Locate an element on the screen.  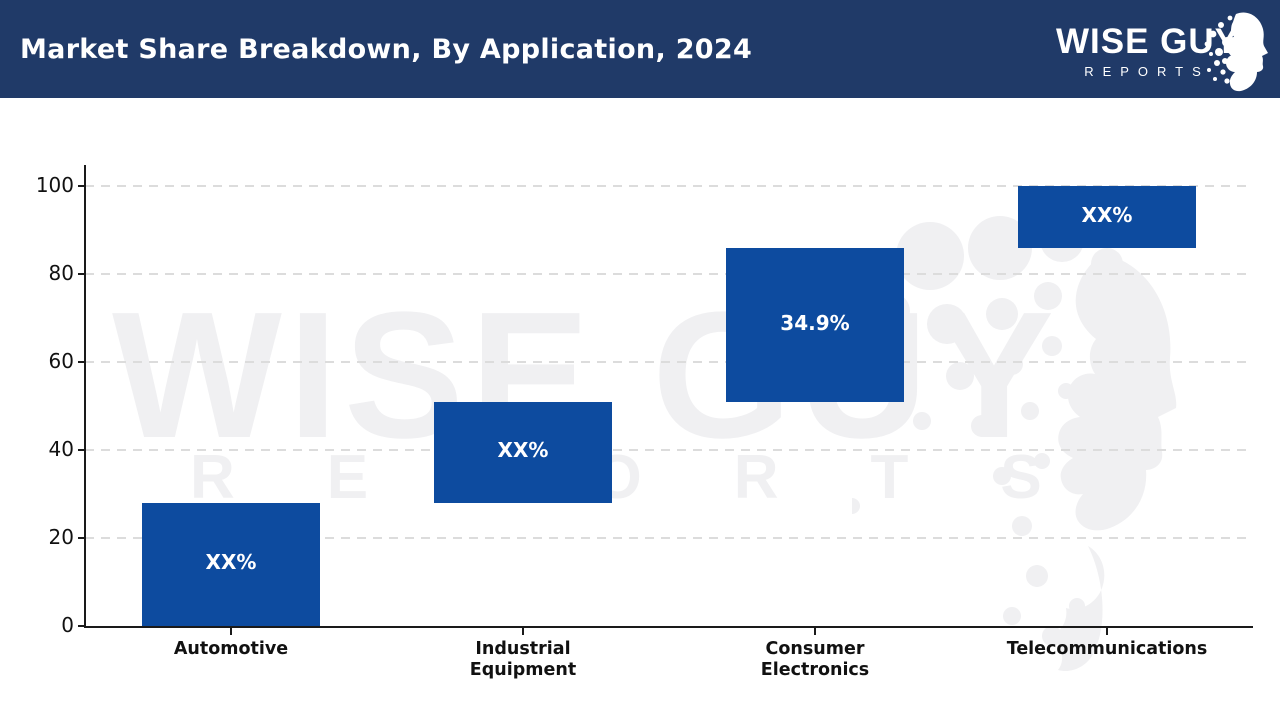
x-axis-line is located at coordinates (668, 627).